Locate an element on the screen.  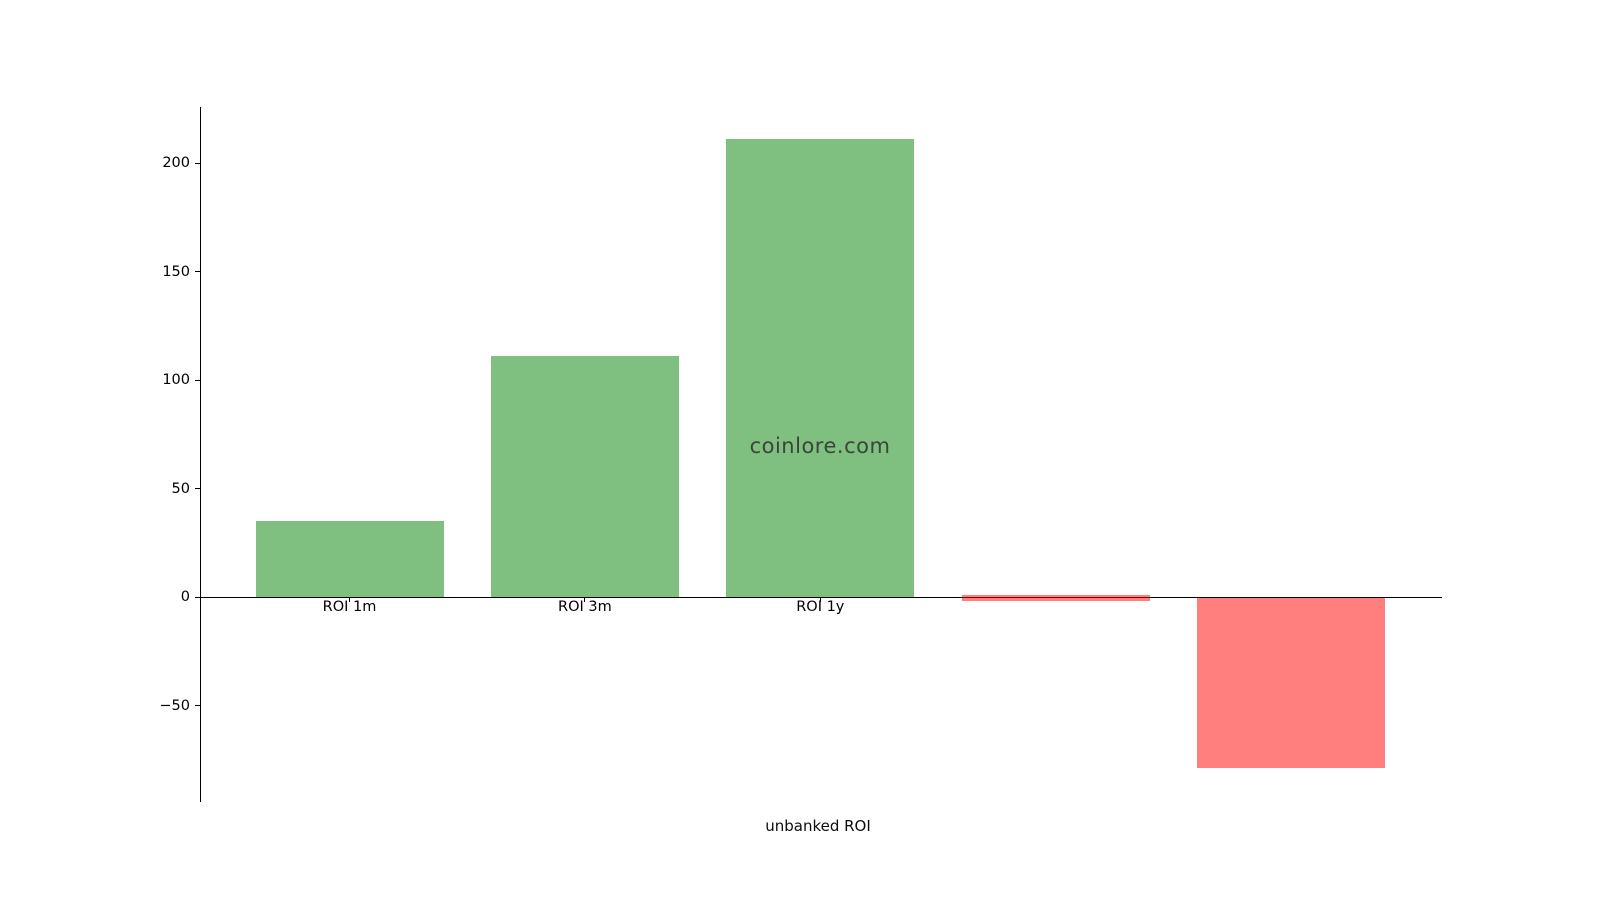
y-tick-label: 0 is located at coordinates (185, 597).